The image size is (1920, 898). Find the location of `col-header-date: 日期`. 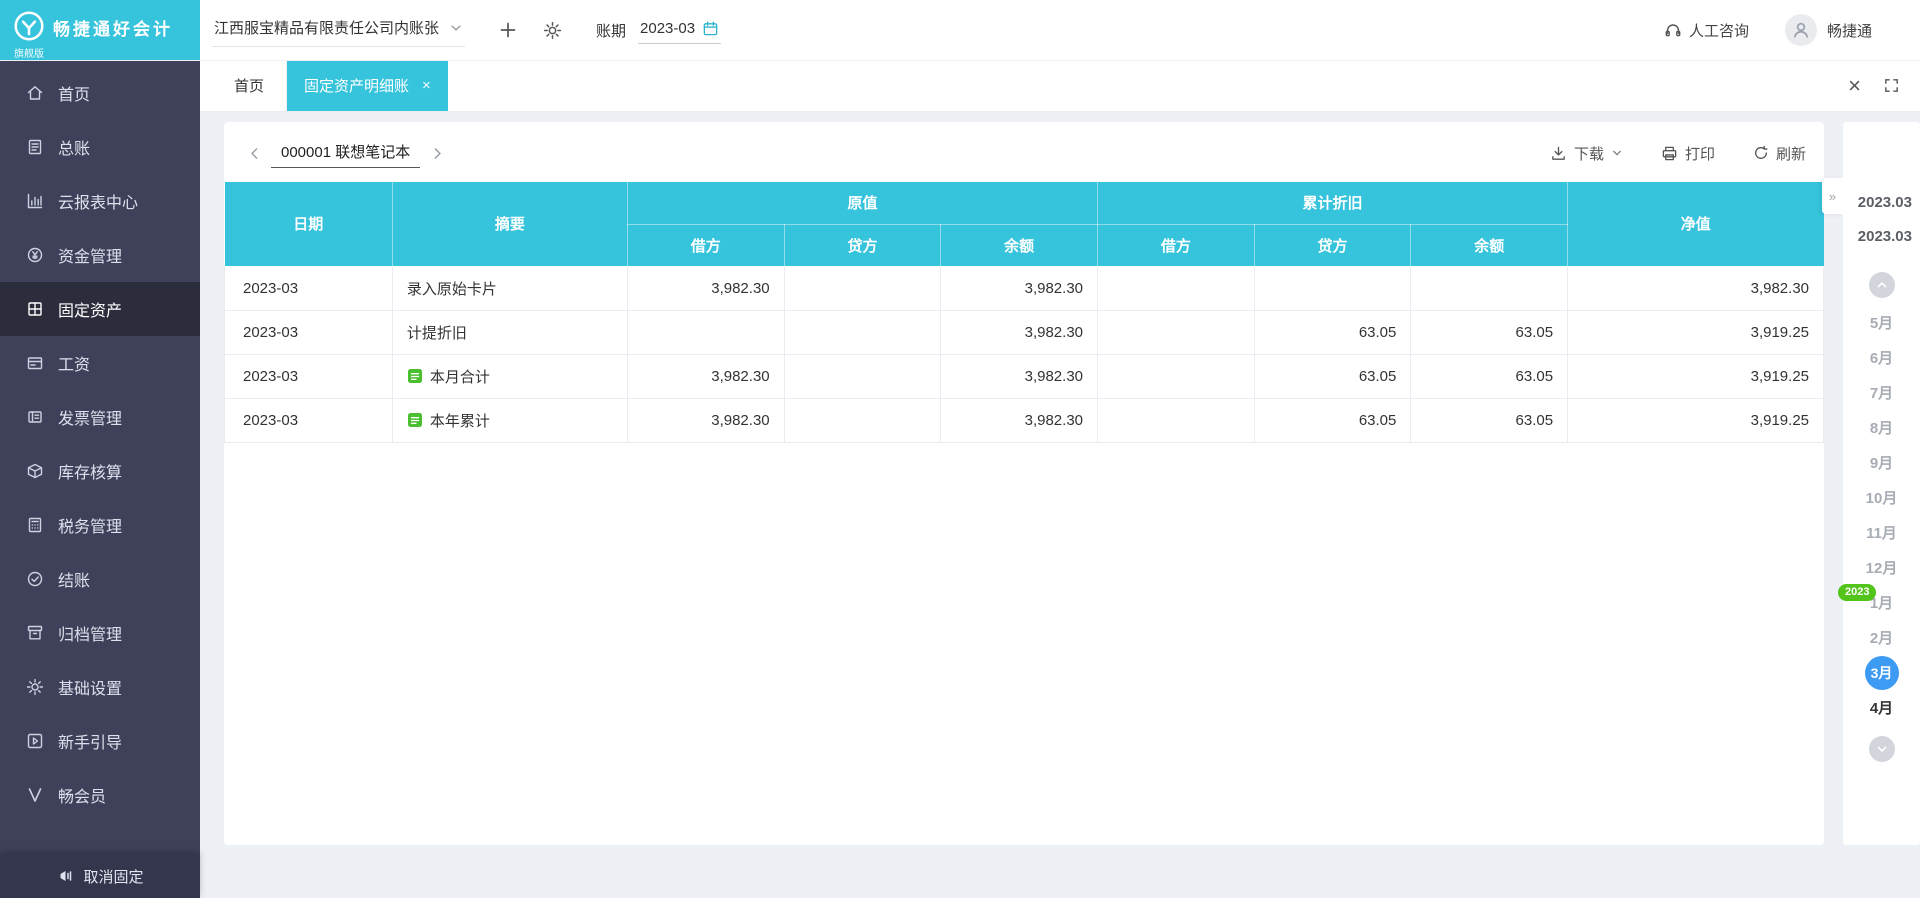

col-header-date: 日期 is located at coordinates (308, 224).